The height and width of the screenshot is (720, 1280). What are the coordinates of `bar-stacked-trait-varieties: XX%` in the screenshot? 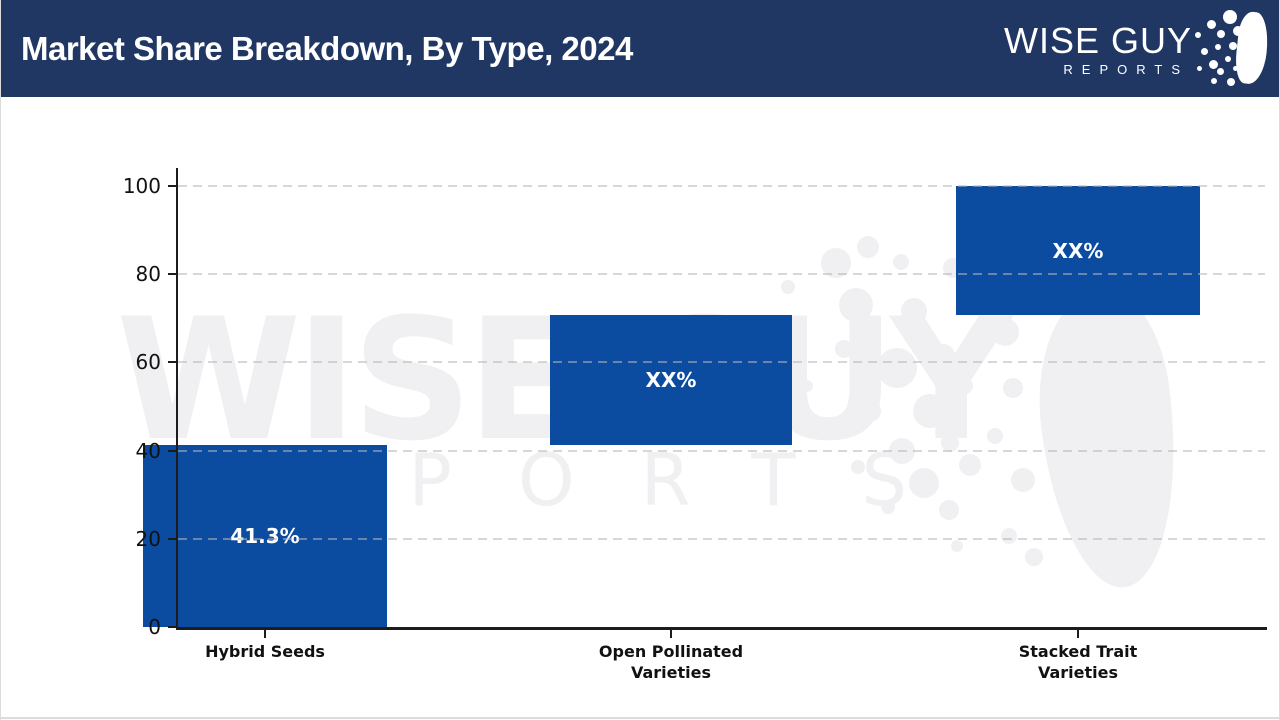 It's located at (1078, 250).